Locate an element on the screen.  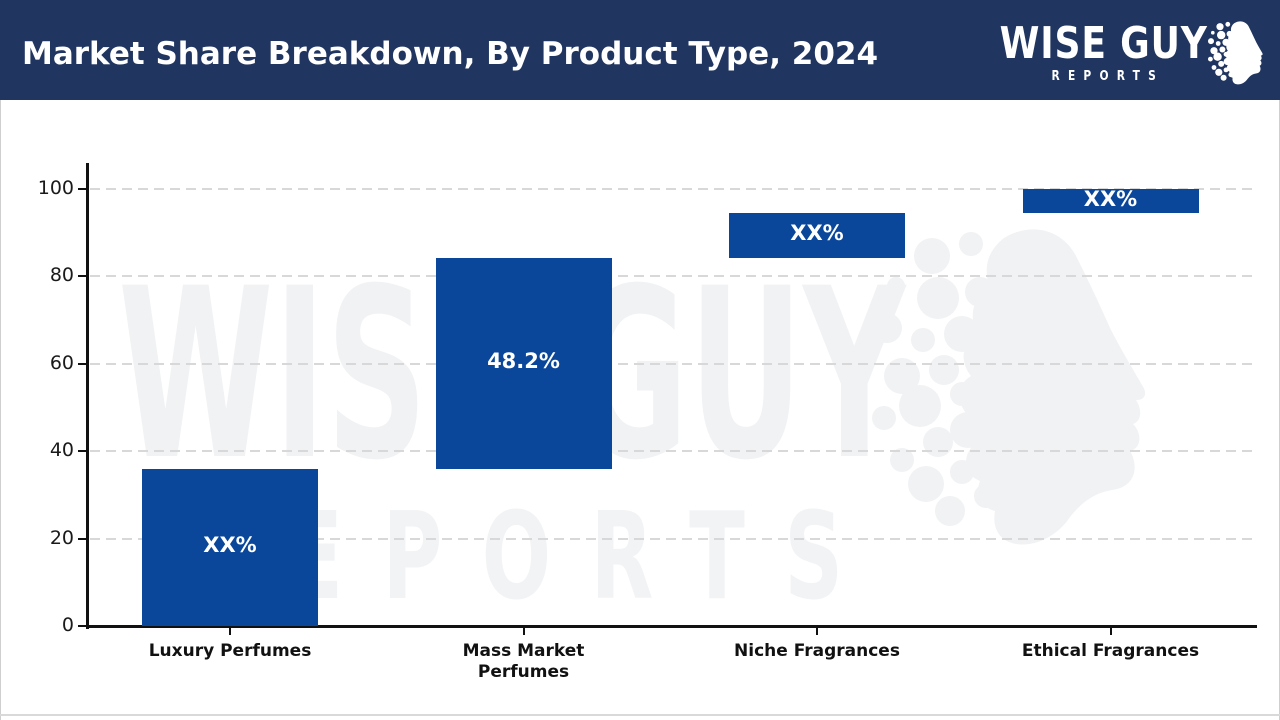
x-axis-spine is located at coordinates (671, 626).